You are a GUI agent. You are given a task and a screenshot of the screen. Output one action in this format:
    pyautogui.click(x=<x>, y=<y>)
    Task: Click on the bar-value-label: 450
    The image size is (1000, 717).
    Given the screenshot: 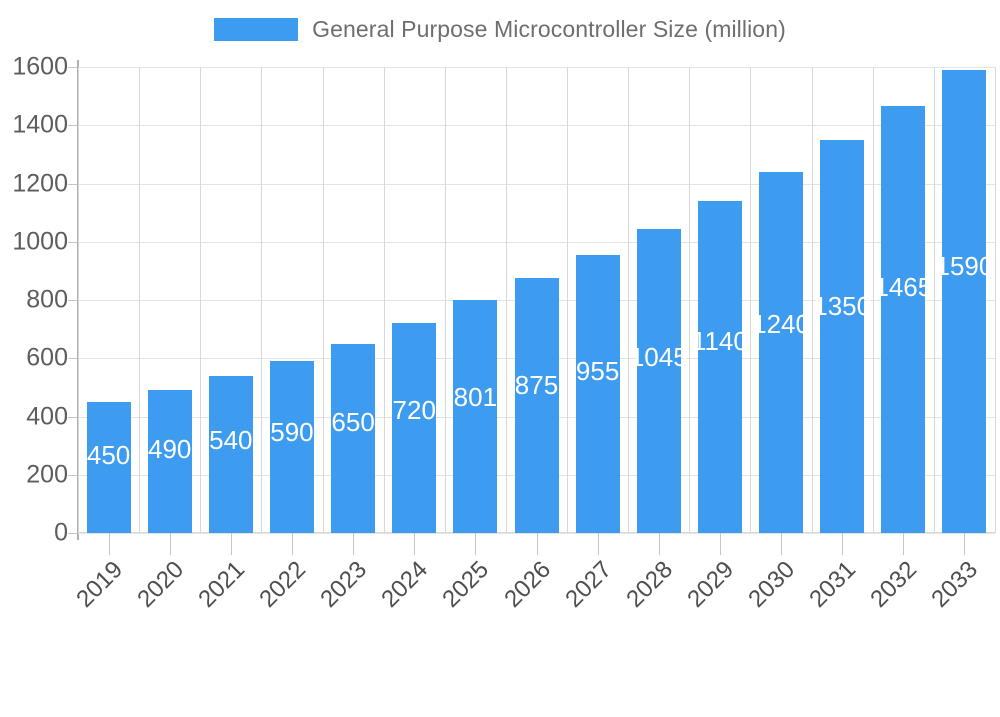 What is the action you would take?
    pyautogui.click(x=108, y=455)
    